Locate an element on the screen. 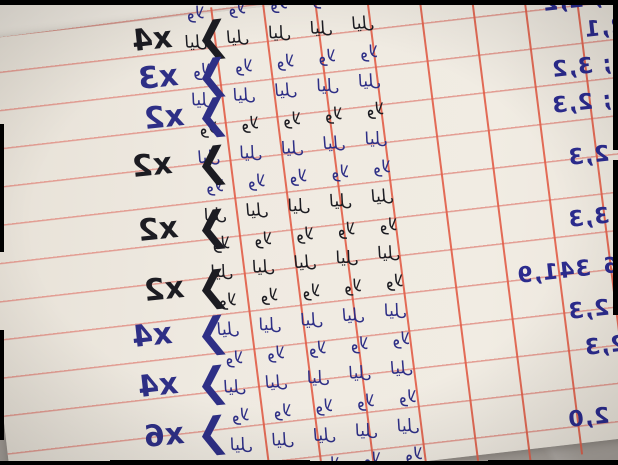 The width and height of the screenshot is (618, 465). letterbox-bar-bottom-left is located at coordinates (210, 462).